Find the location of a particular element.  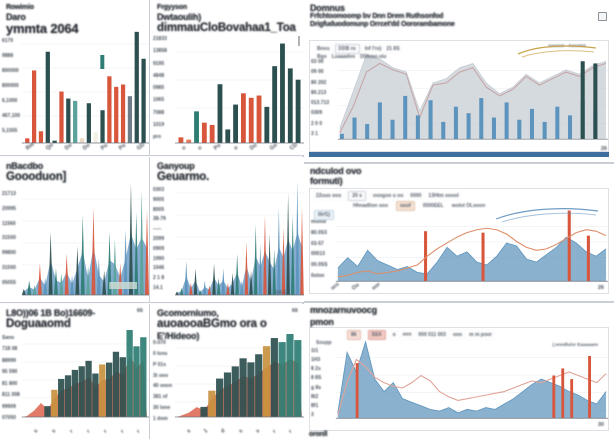

chart-toolbar: 86 SSX o === 000 011 003 ooo m m poor is located at coordinates (419, 335).